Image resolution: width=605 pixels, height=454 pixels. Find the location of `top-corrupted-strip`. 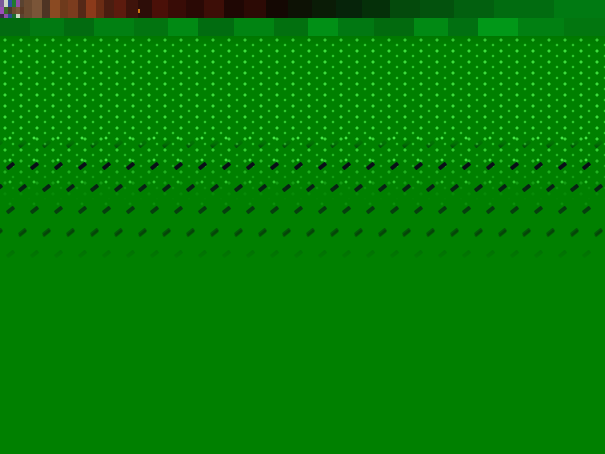

top-corrupted-strip is located at coordinates (302, 9).